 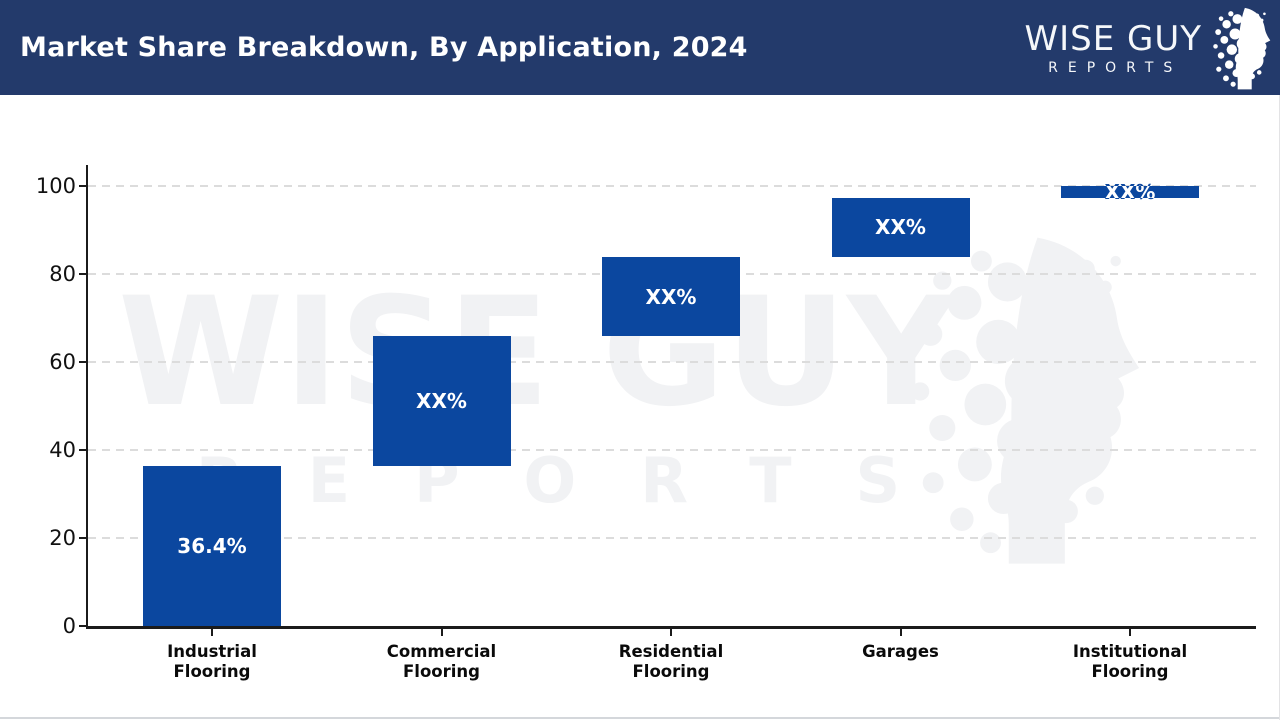 What do you see at coordinates (1115, 67) in the screenshot?
I see `logo-line2: REPORTS` at bounding box center [1115, 67].